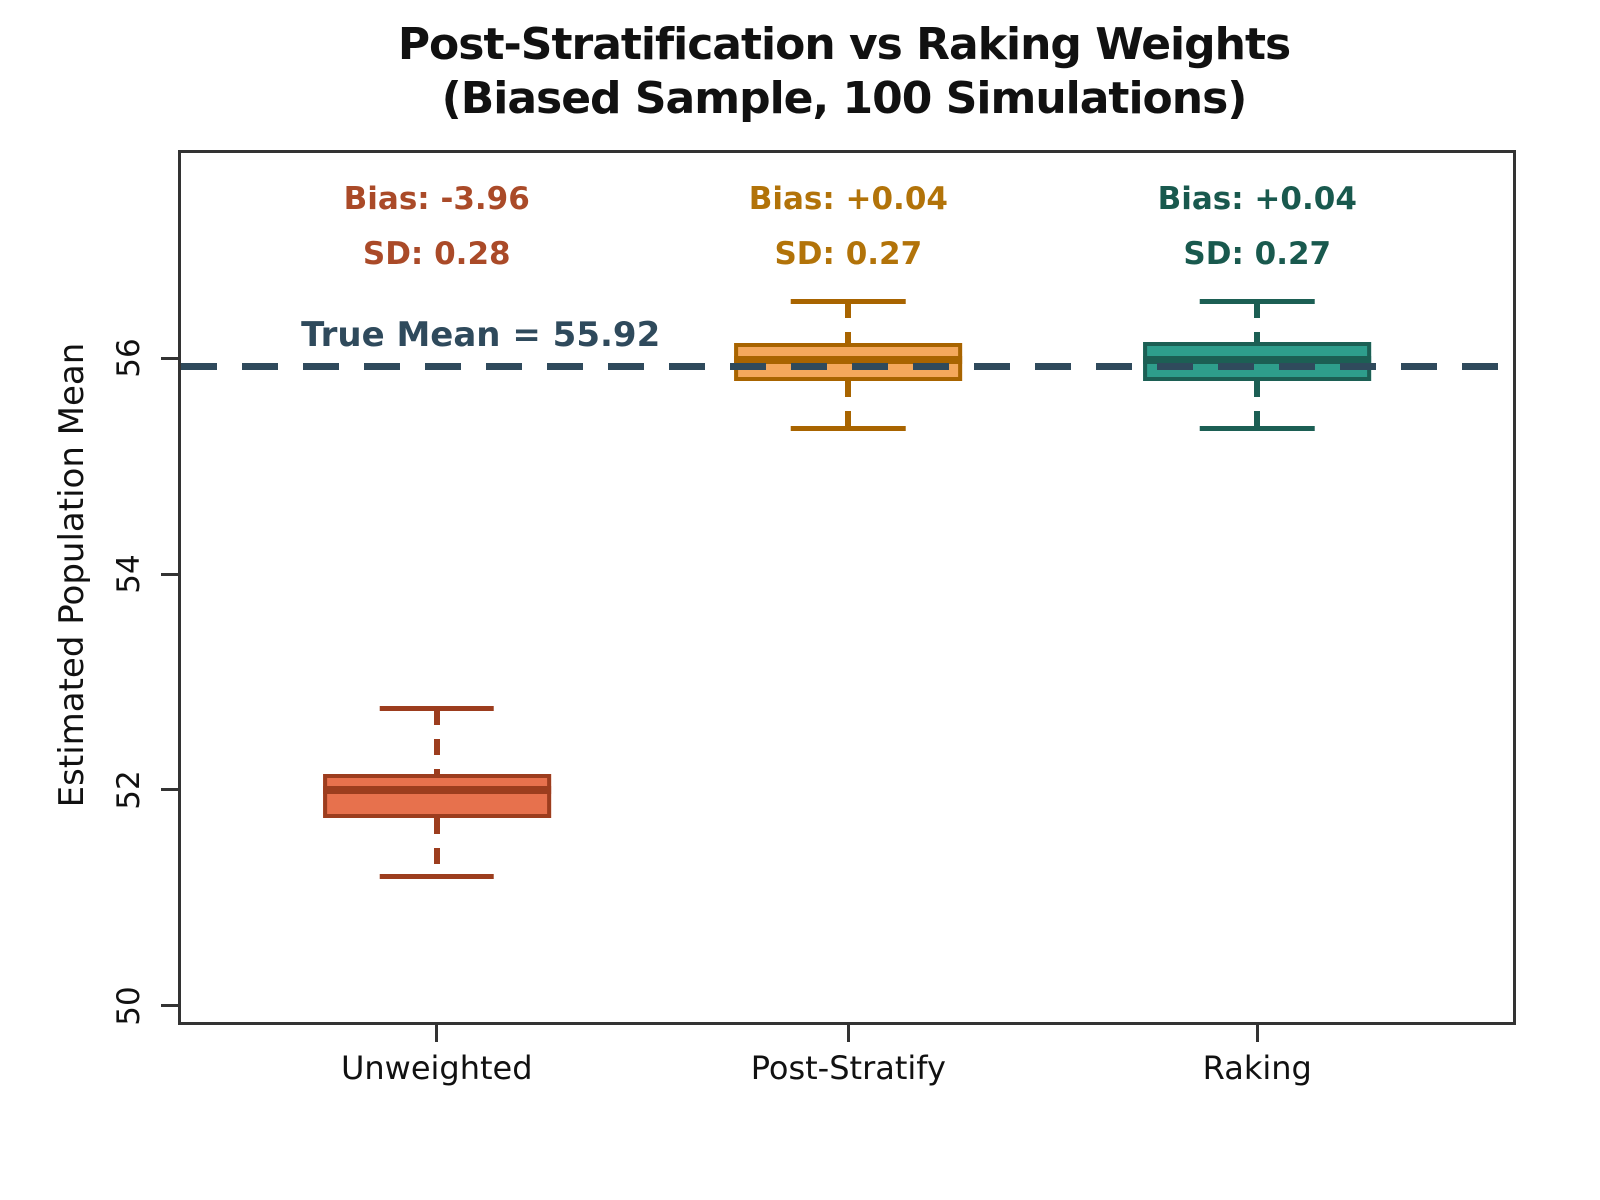 The width and height of the screenshot is (1600, 1200). I want to click on y-axis-label: Estimated Population Mean, so click(72, 575).